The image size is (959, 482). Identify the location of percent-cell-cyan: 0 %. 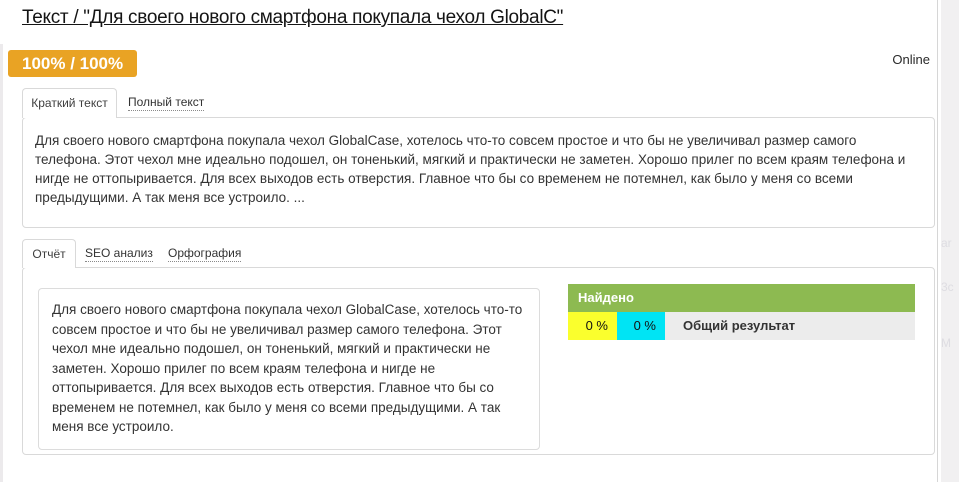
(641, 326).